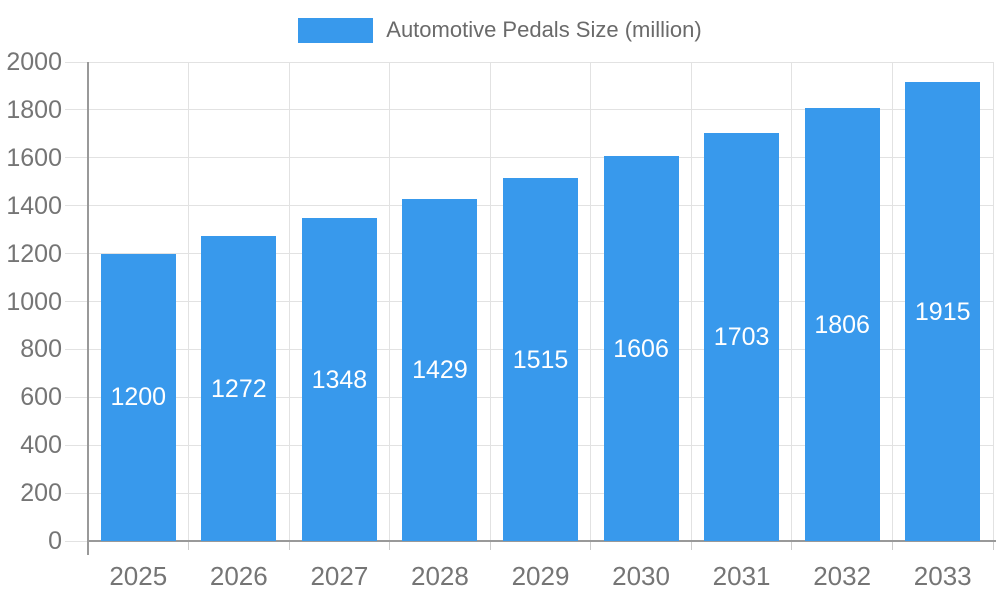 This screenshot has width=1000, height=600. Describe the element at coordinates (942, 576) in the screenshot. I see `x-axis-tick-label: 2033` at that location.